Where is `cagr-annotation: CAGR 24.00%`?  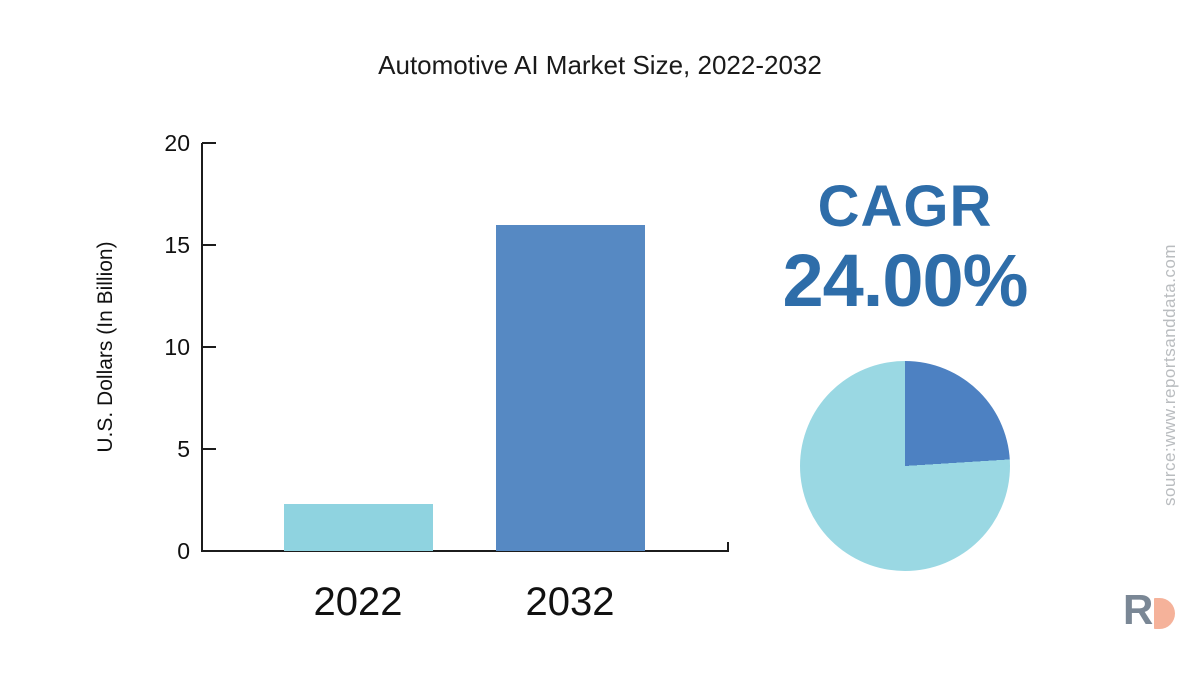
cagr-annotation: CAGR 24.00% is located at coordinates (905, 248).